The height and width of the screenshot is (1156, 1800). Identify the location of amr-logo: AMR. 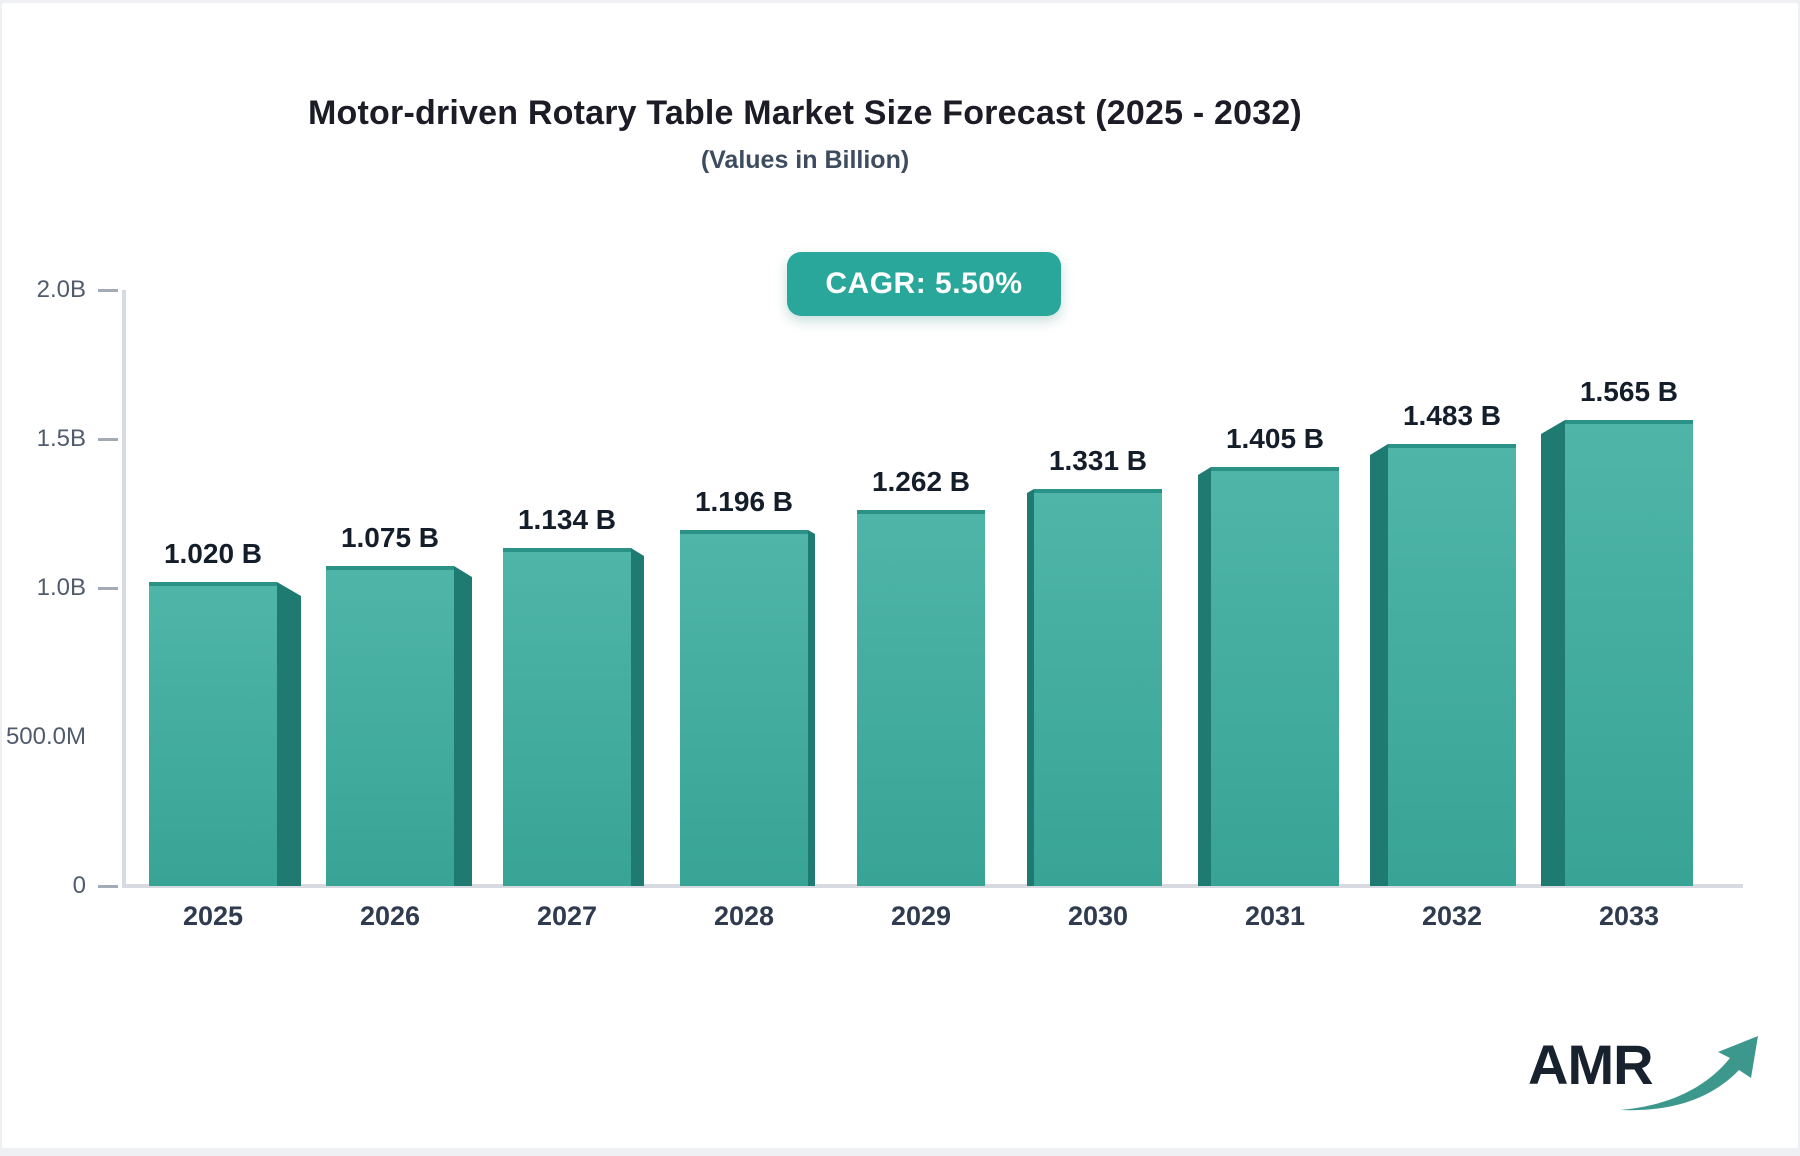
(1643, 1075).